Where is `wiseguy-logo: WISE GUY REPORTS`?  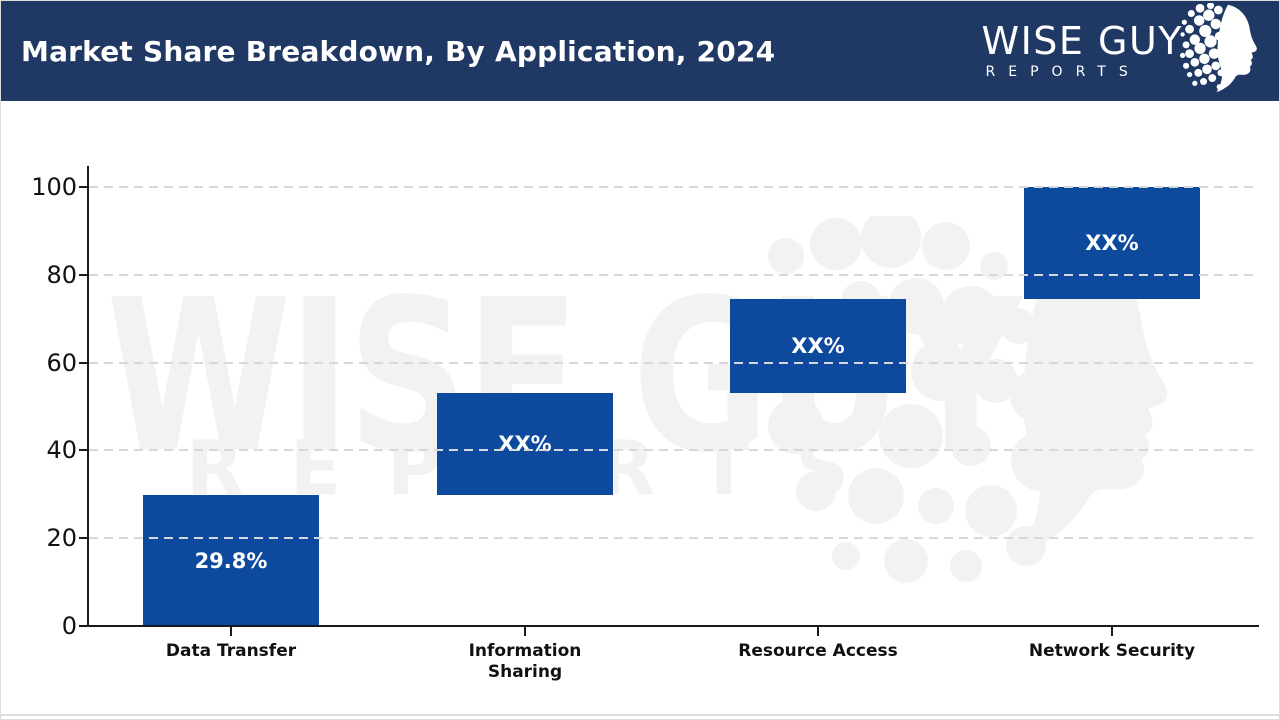 wiseguy-logo: WISE GUY REPORTS is located at coordinates (1123, 51).